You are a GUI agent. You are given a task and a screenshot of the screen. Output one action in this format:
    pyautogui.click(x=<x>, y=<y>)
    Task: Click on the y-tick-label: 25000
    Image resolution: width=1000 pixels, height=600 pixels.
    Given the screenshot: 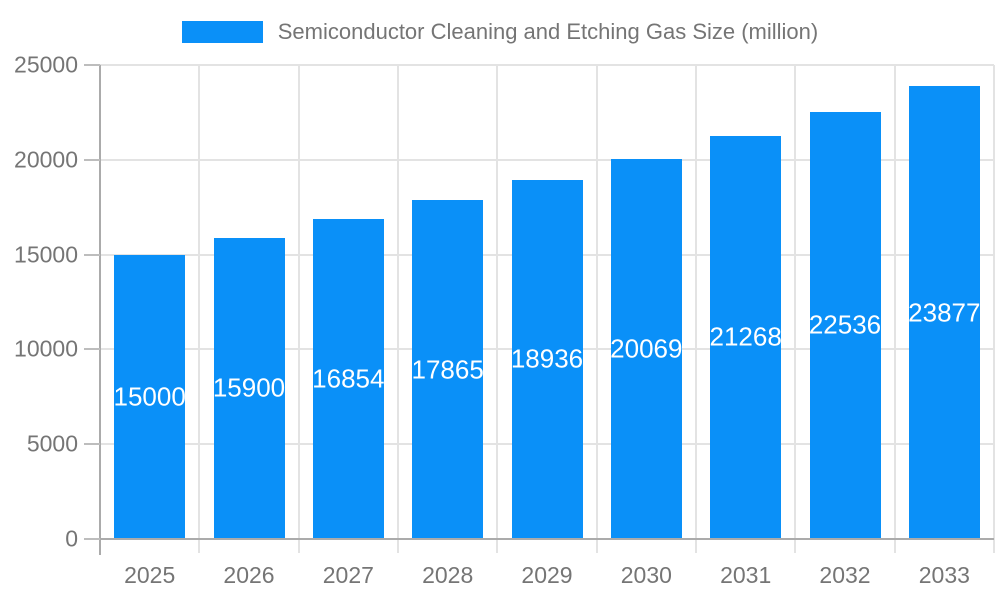 What is the action you would take?
    pyautogui.click(x=46, y=64)
    